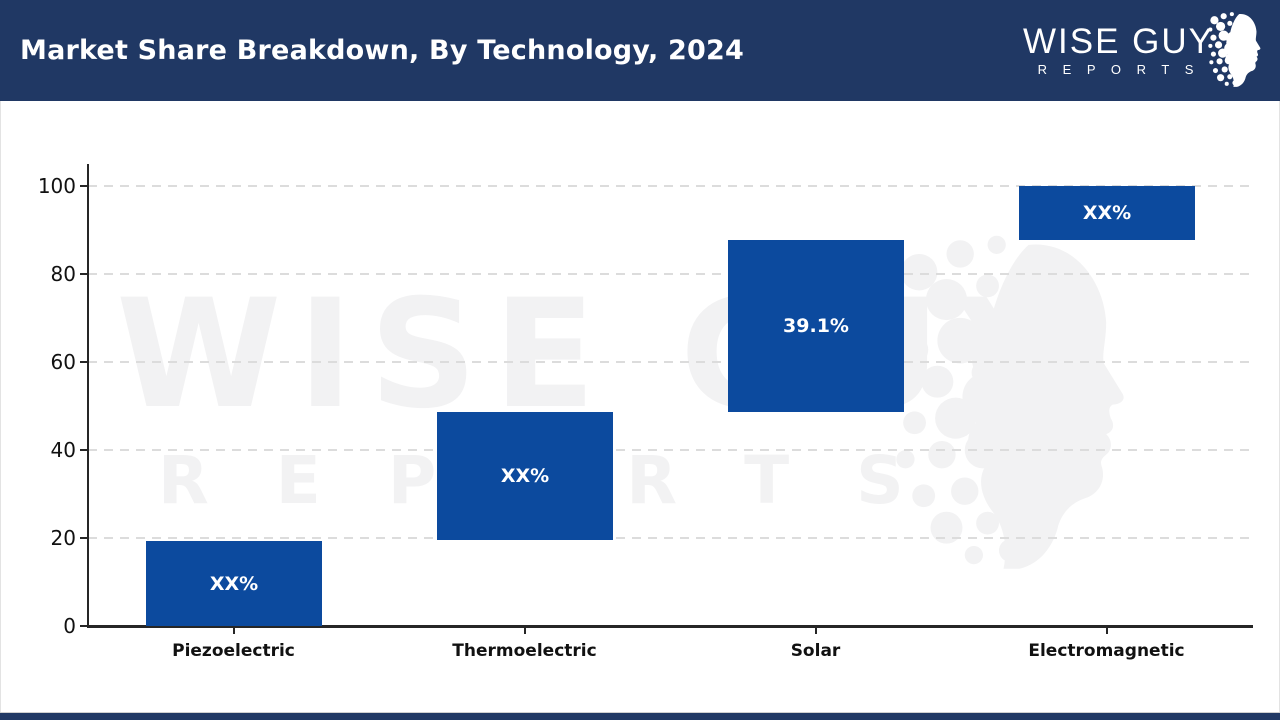  What do you see at coordinates (1019, 404) in the screenshot?
I see `watermark-face-icon` at bounding box center [1019, 404].